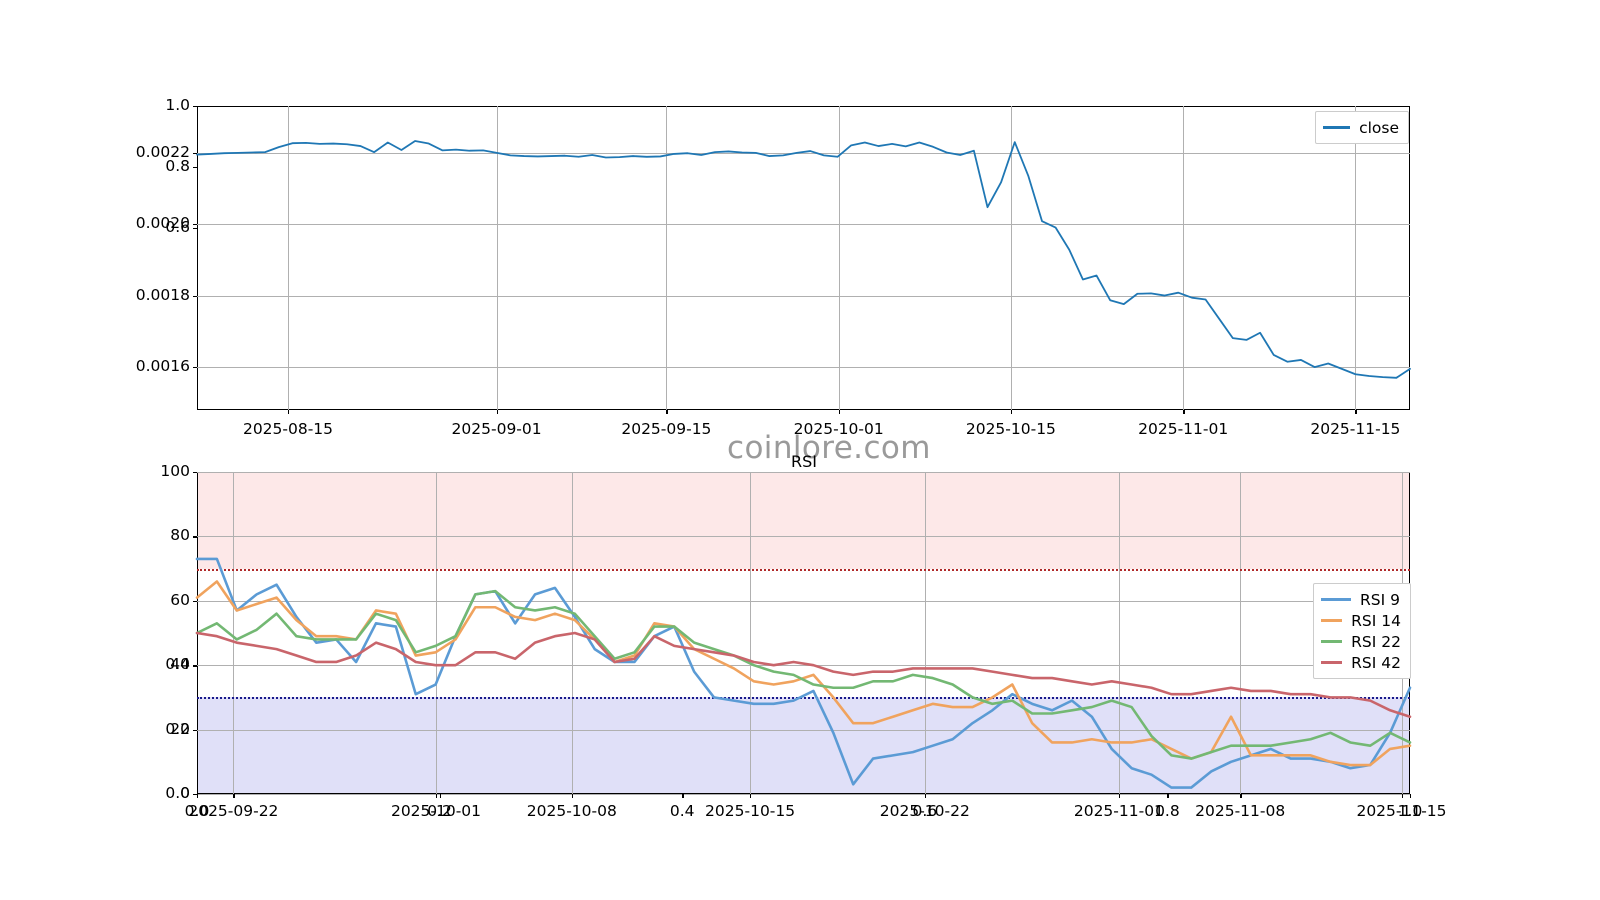  What do you see at coordinates (162, 294) in the screenshot?
I see `price-y-tick-label: 0.0018` at bounding box center [162, 294].